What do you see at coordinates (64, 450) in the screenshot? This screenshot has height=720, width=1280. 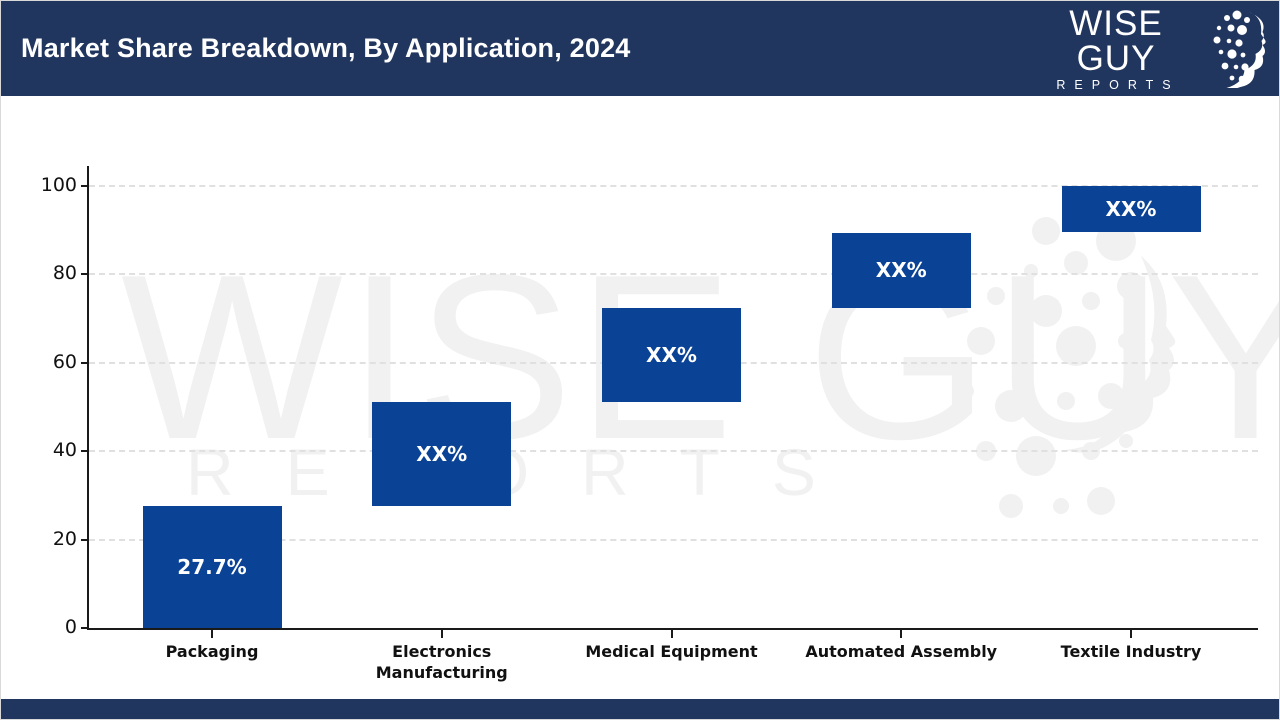 I see `y-tick-label: 40` at bounding box center [64, 450].